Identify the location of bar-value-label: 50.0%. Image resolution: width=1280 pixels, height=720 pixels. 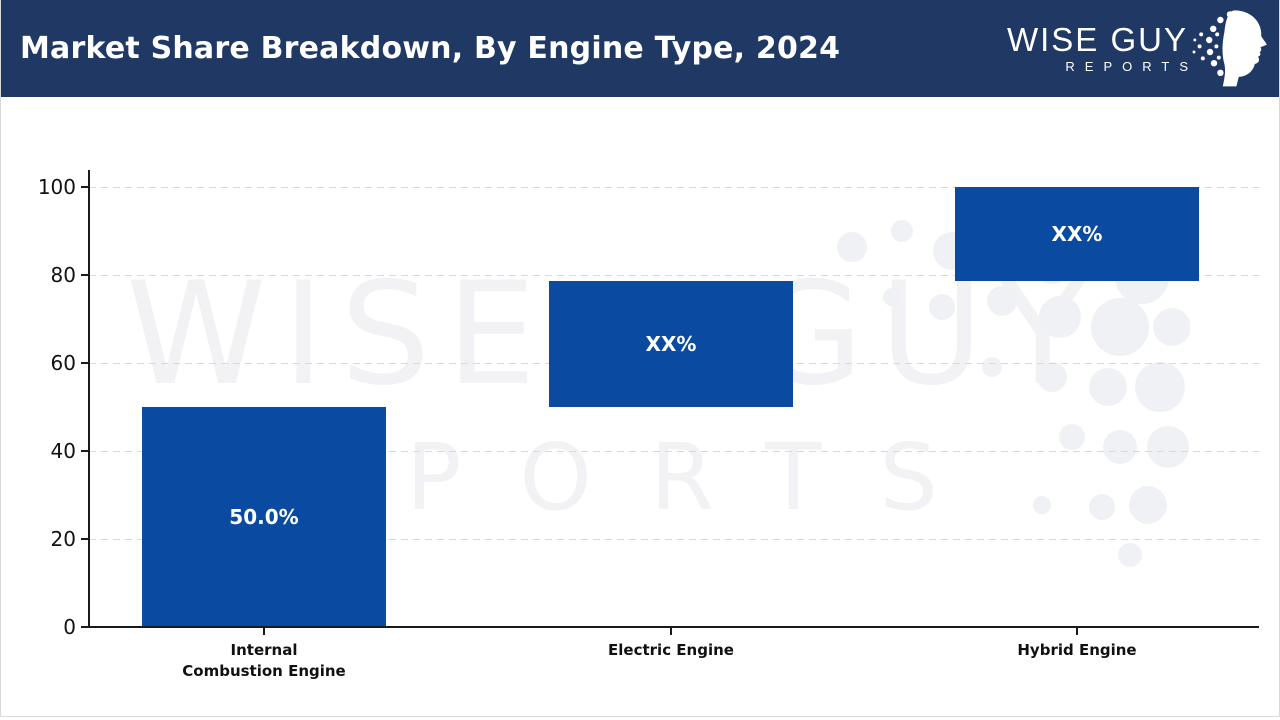
(264, 517).